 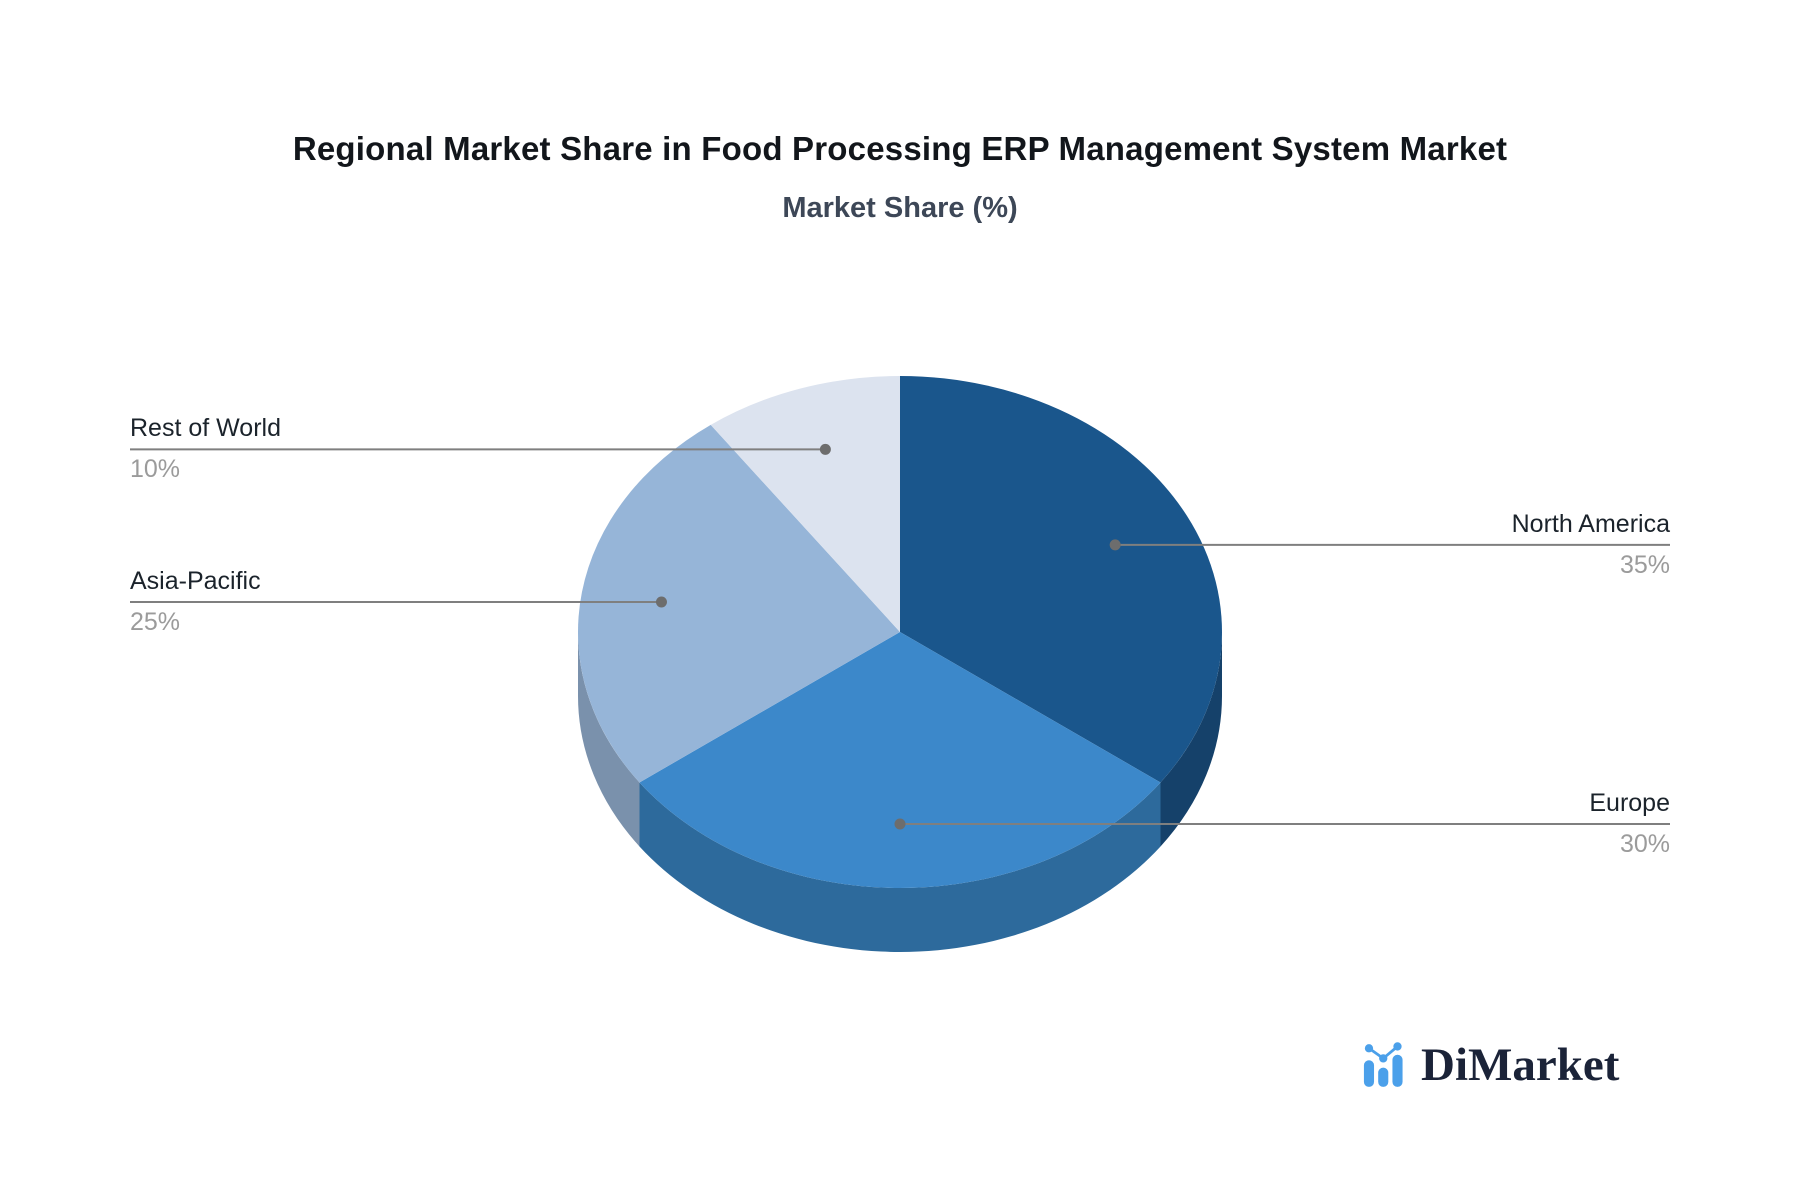 I want to click on slice-percentage: 35%, so click(x=1644, y=564).